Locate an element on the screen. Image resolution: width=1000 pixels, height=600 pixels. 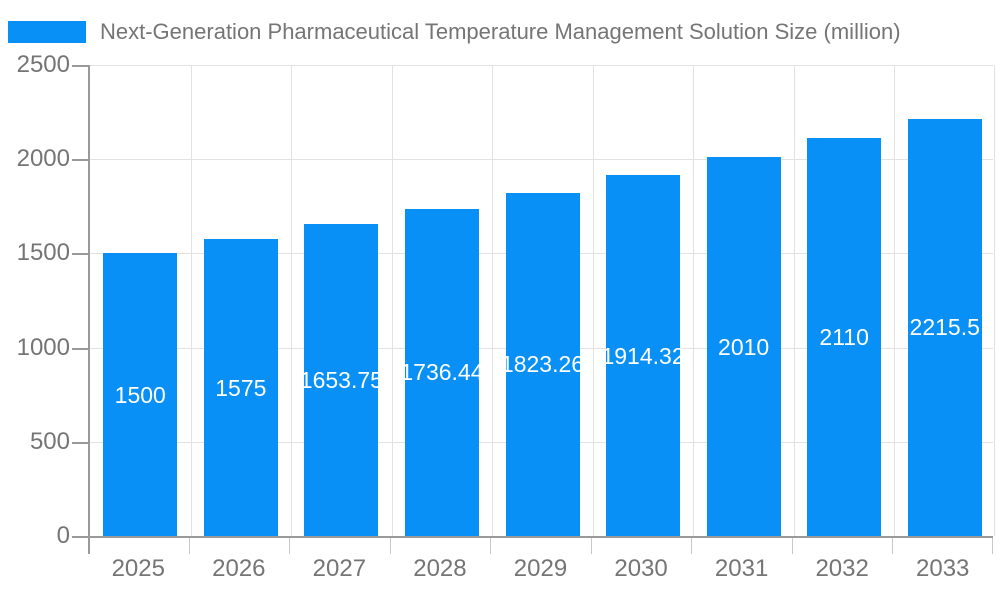
y-axis-label: 1500 is located at coordinates (43, 253).